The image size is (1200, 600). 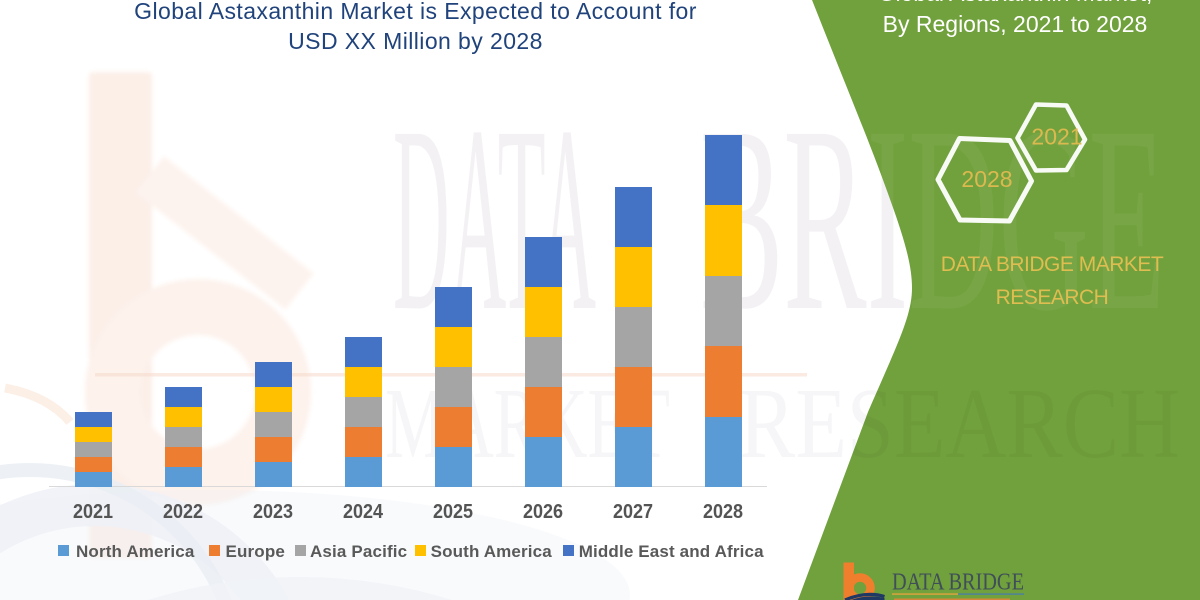 I want to click on svg-text: DATA BRIDGE, so click(x=958, y=582).